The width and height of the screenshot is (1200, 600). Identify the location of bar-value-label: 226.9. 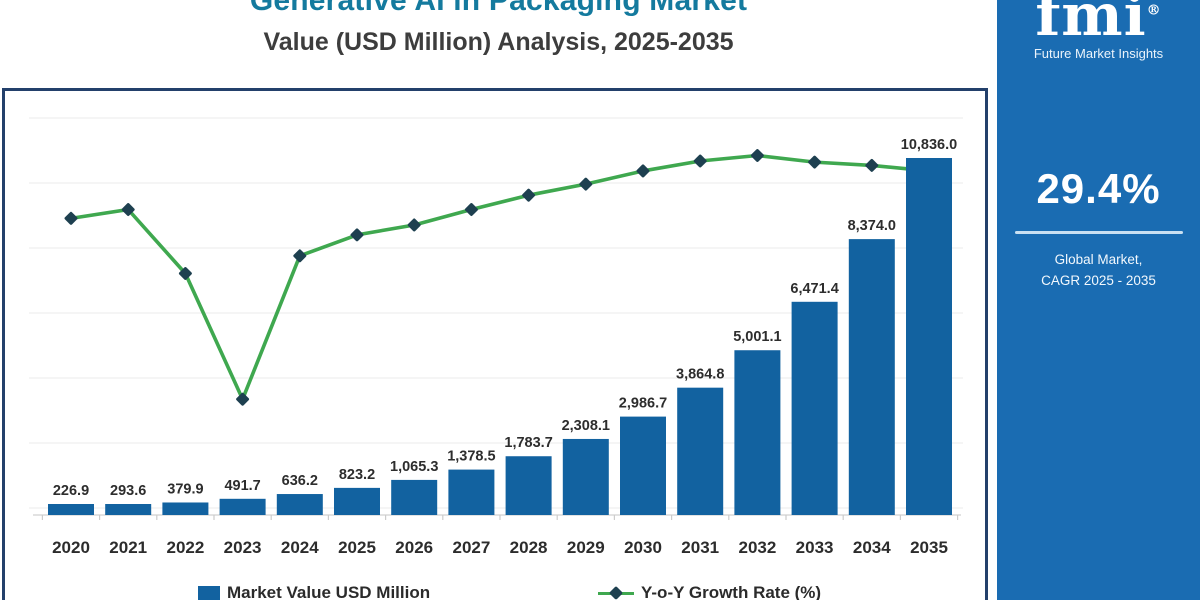
(71, 491).